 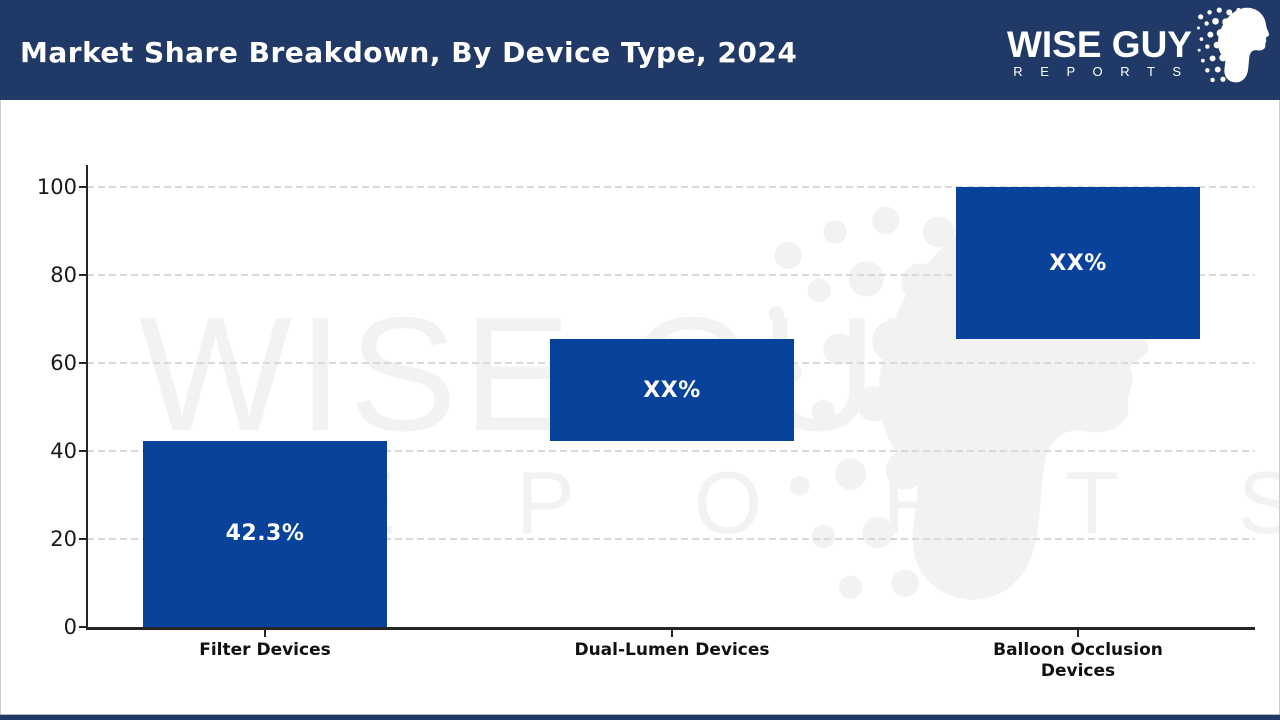 I want to click on x-category-label: Dual-Lumen Devices, so click(x=672, y=650).